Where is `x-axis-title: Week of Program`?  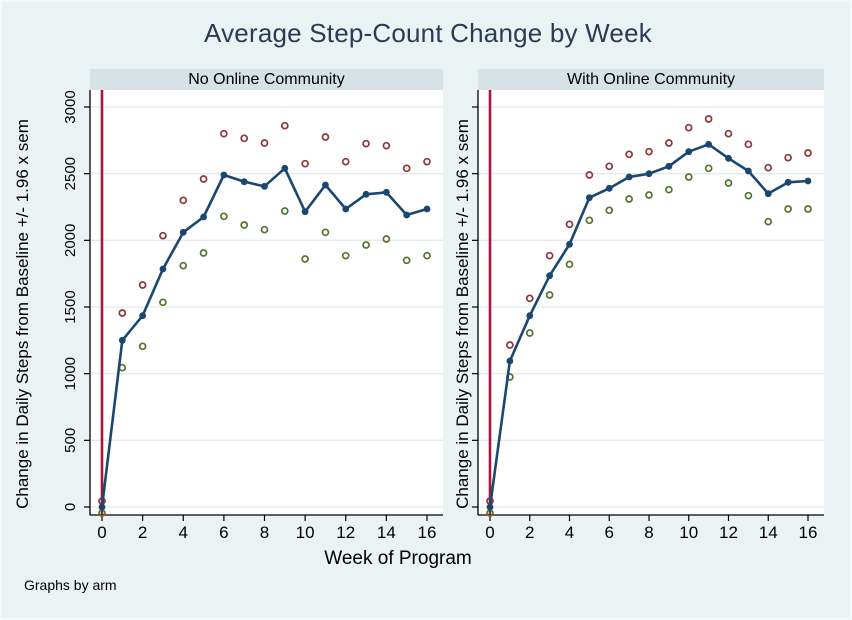
x-axis-title: Week of Program is located at coordinates (398, 558).